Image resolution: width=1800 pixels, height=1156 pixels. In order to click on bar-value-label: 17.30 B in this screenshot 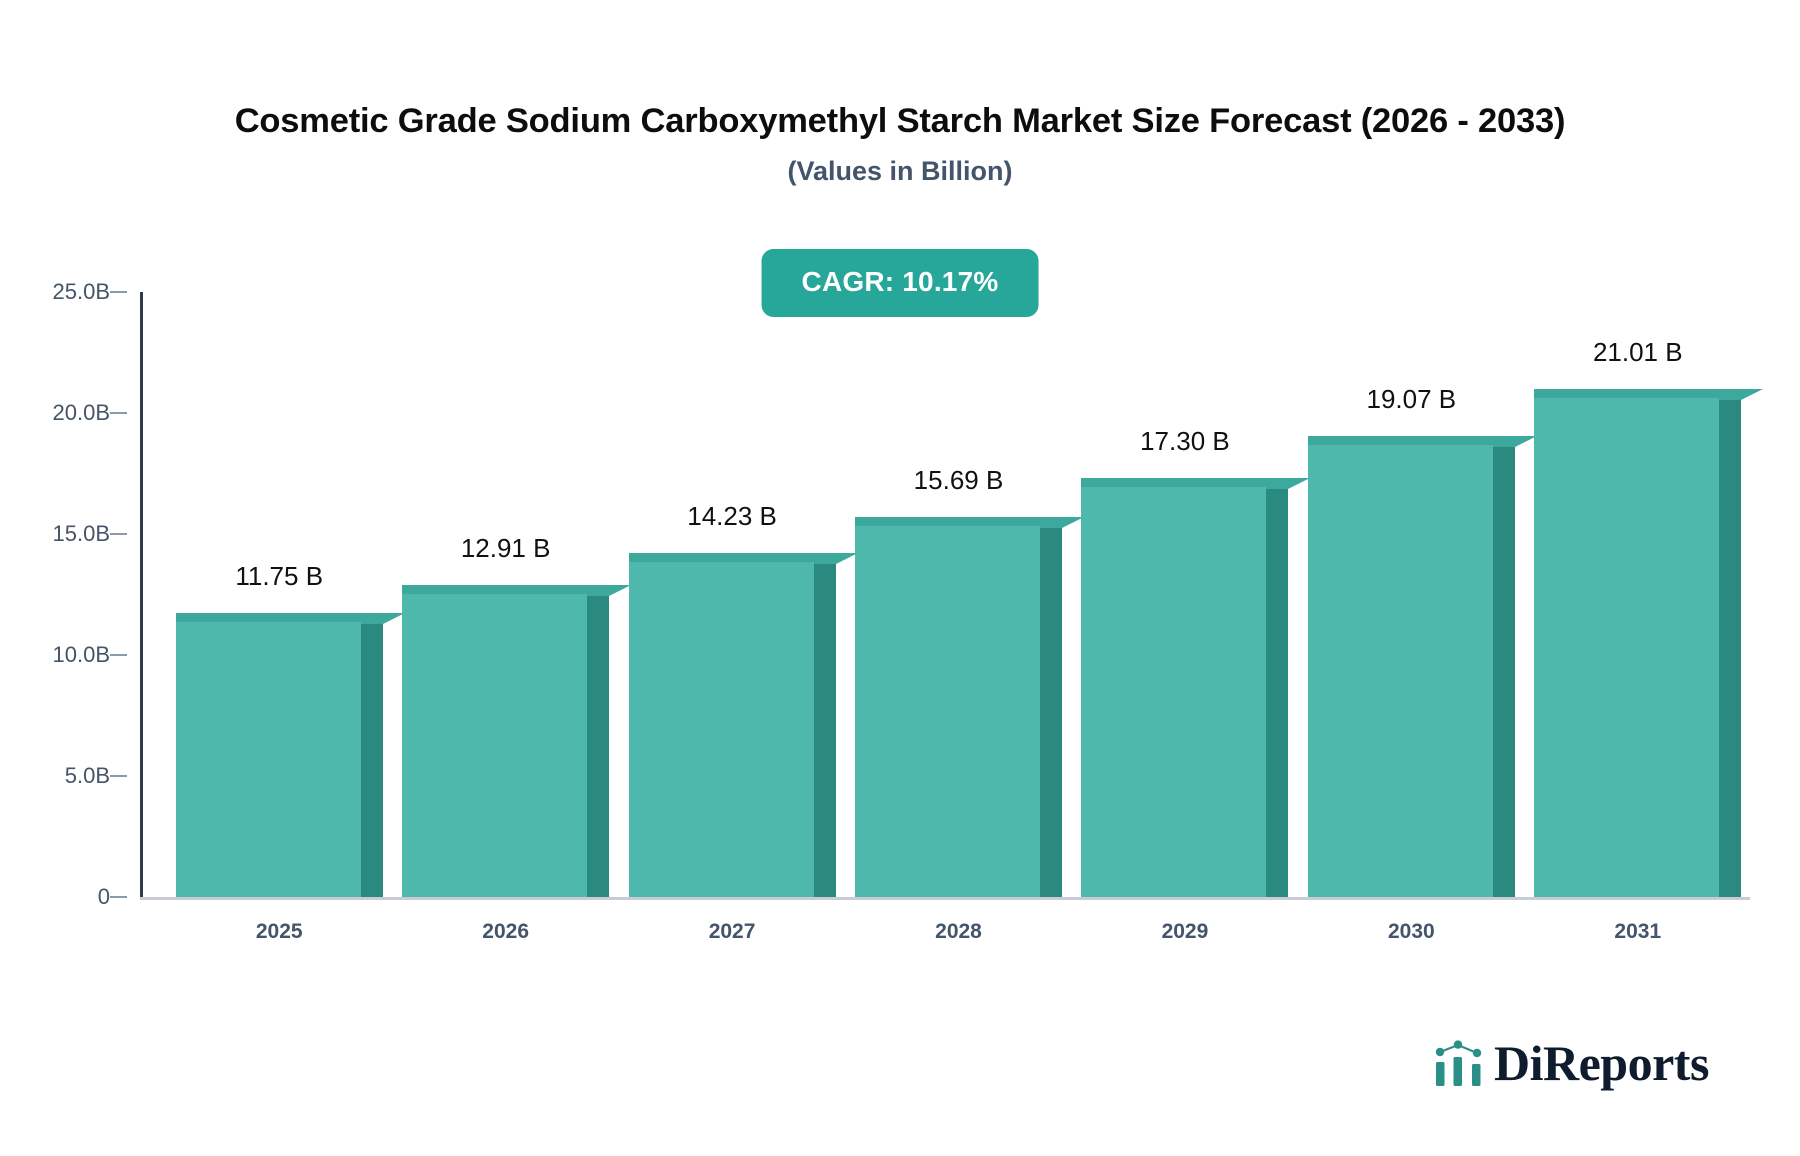, I will do `click(1185, 441)`.